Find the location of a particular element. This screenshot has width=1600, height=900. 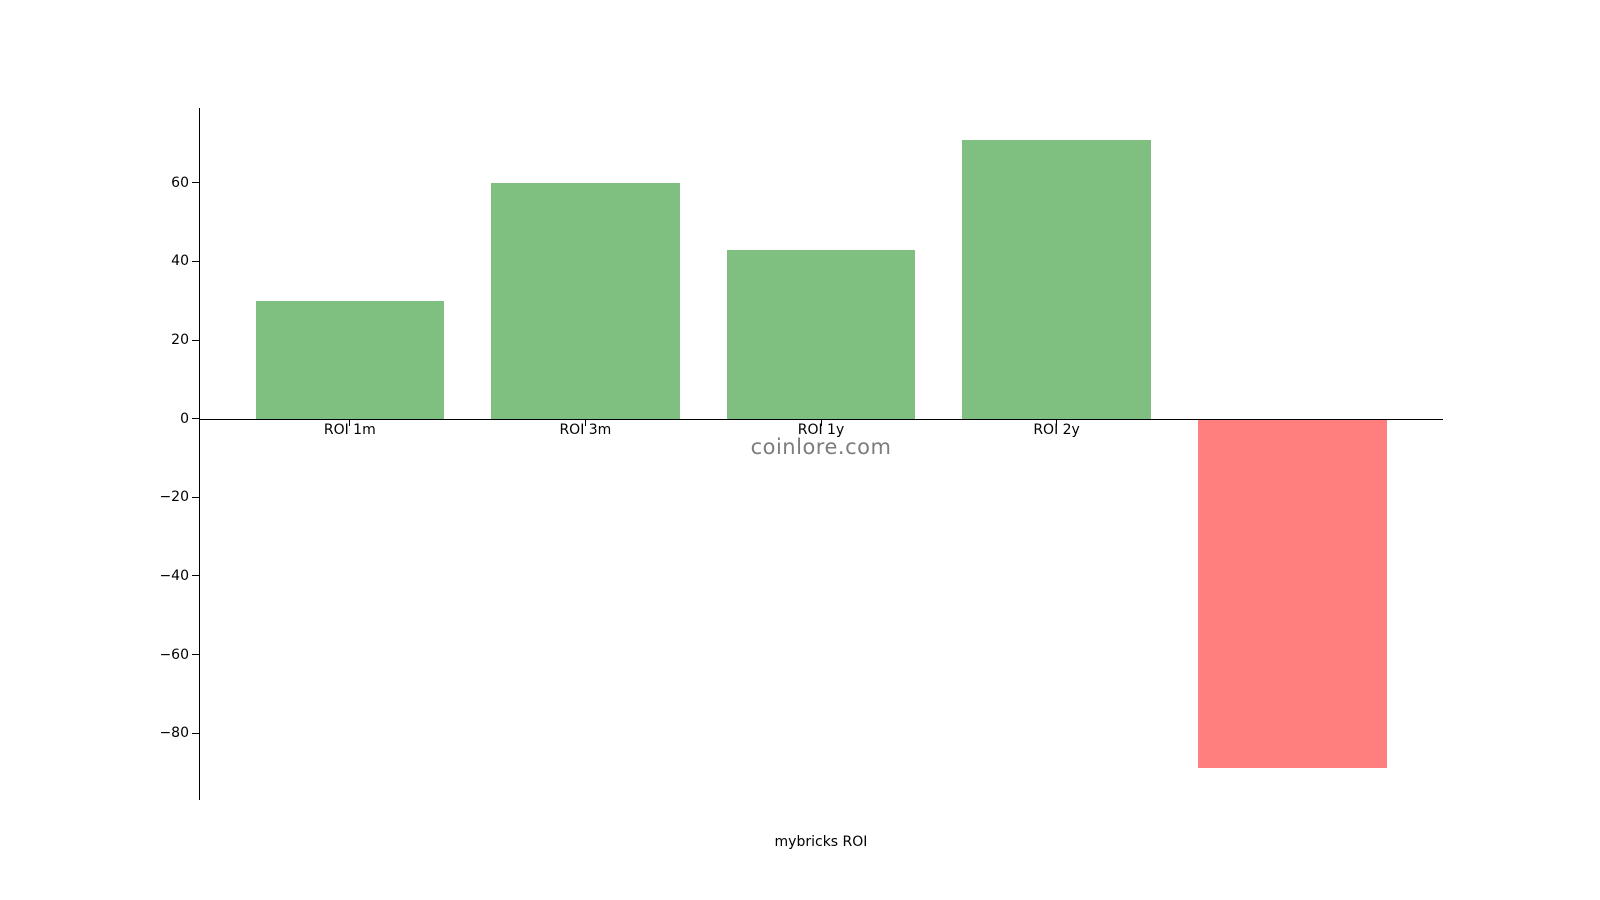

bar-roi-2y is located at coordinates (1056, 279).